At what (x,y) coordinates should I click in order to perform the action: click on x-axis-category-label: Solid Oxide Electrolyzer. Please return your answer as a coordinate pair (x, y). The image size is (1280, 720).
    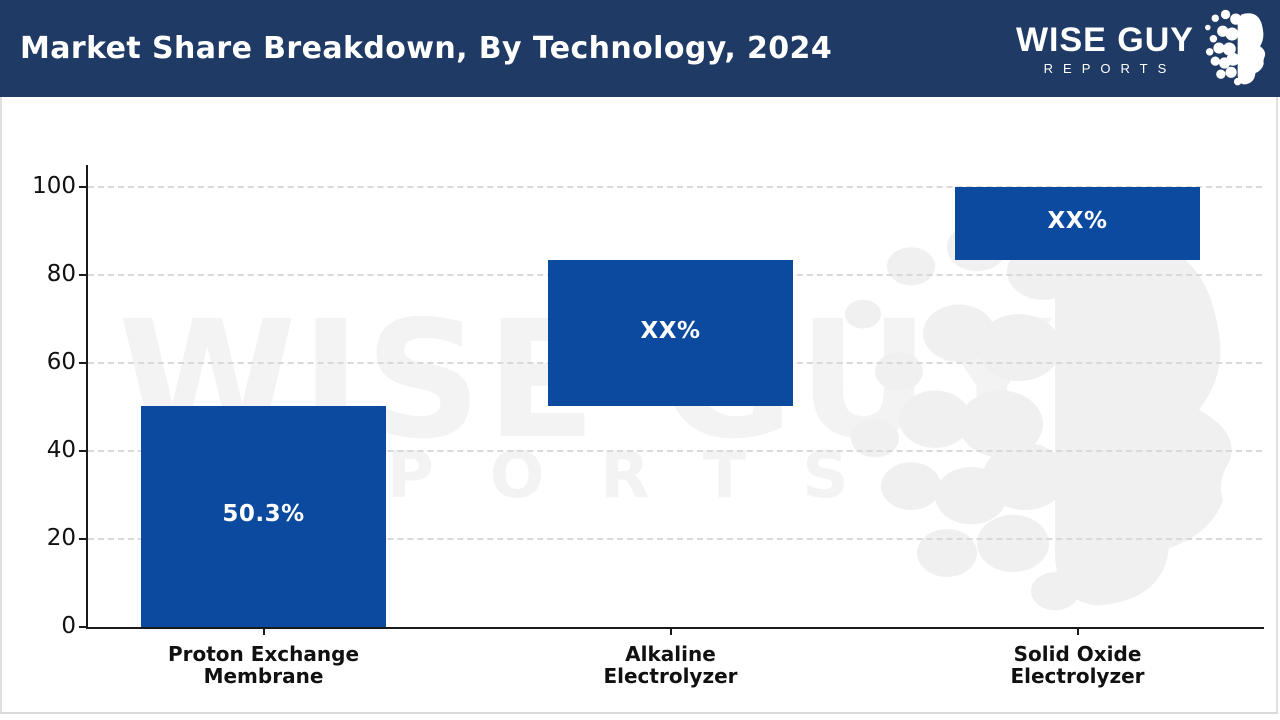
    Looking at the image, I should click on (1077, 665).